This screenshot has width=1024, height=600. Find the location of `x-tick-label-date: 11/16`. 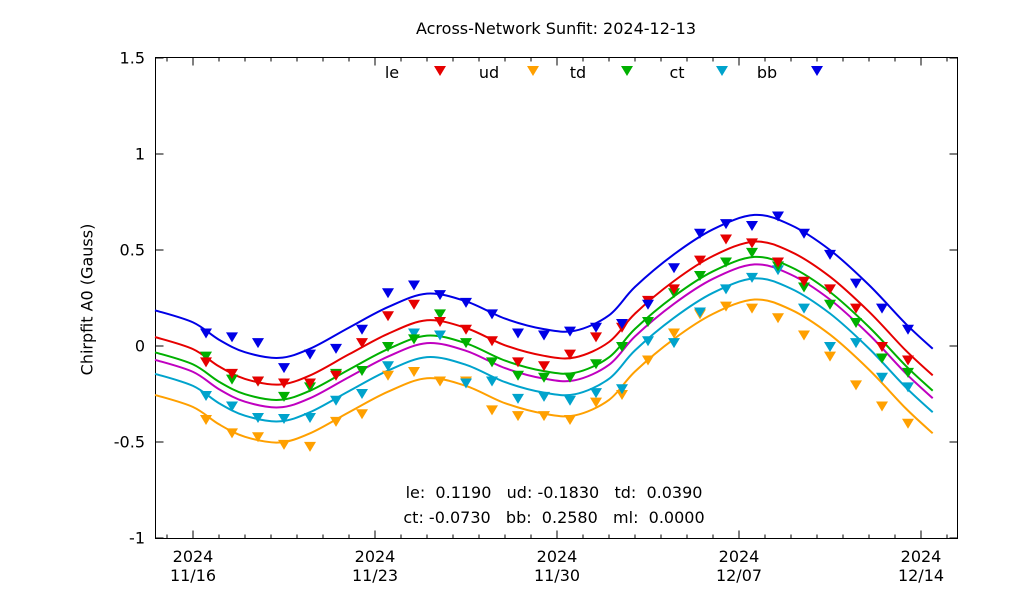

x-tick-label-date: 11/16 is located at coordinates (193, 575).